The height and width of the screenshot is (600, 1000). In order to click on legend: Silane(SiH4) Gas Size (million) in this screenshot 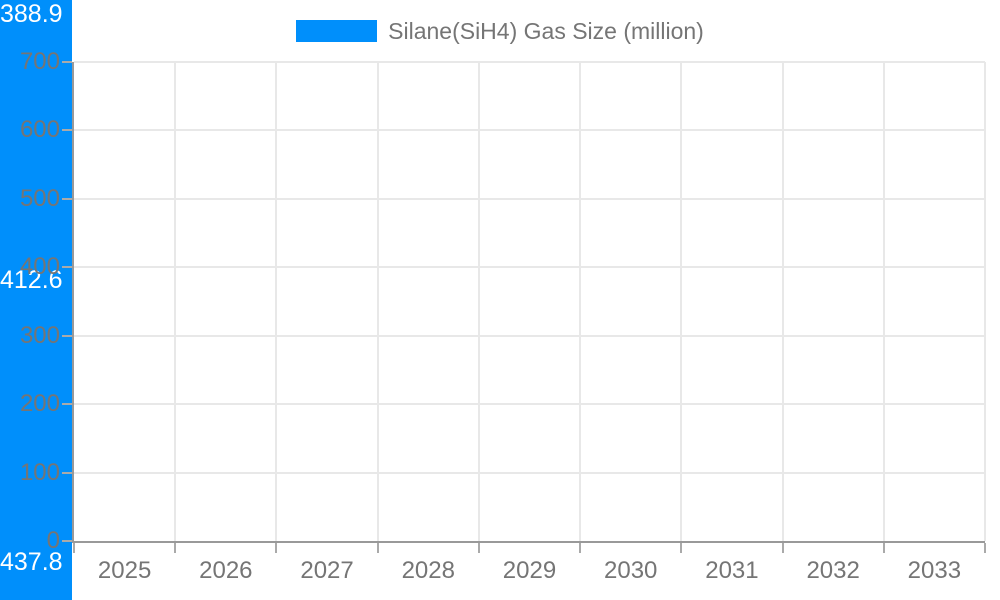, I will do `click(500, 31)`.